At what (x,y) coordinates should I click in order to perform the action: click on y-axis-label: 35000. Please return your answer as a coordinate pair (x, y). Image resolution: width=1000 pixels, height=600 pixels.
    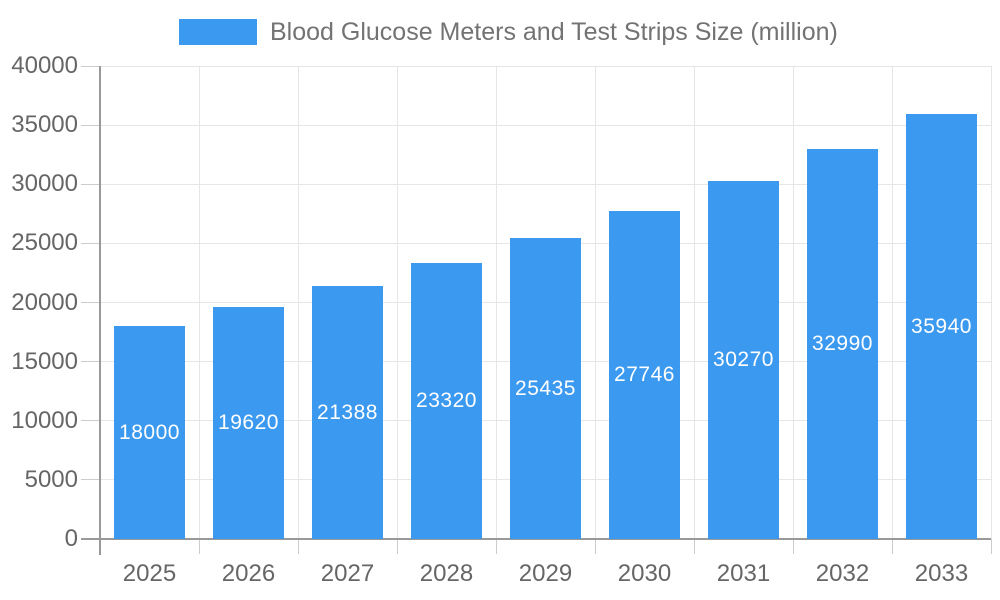
    Looking at the image, I should click on (44, 125).